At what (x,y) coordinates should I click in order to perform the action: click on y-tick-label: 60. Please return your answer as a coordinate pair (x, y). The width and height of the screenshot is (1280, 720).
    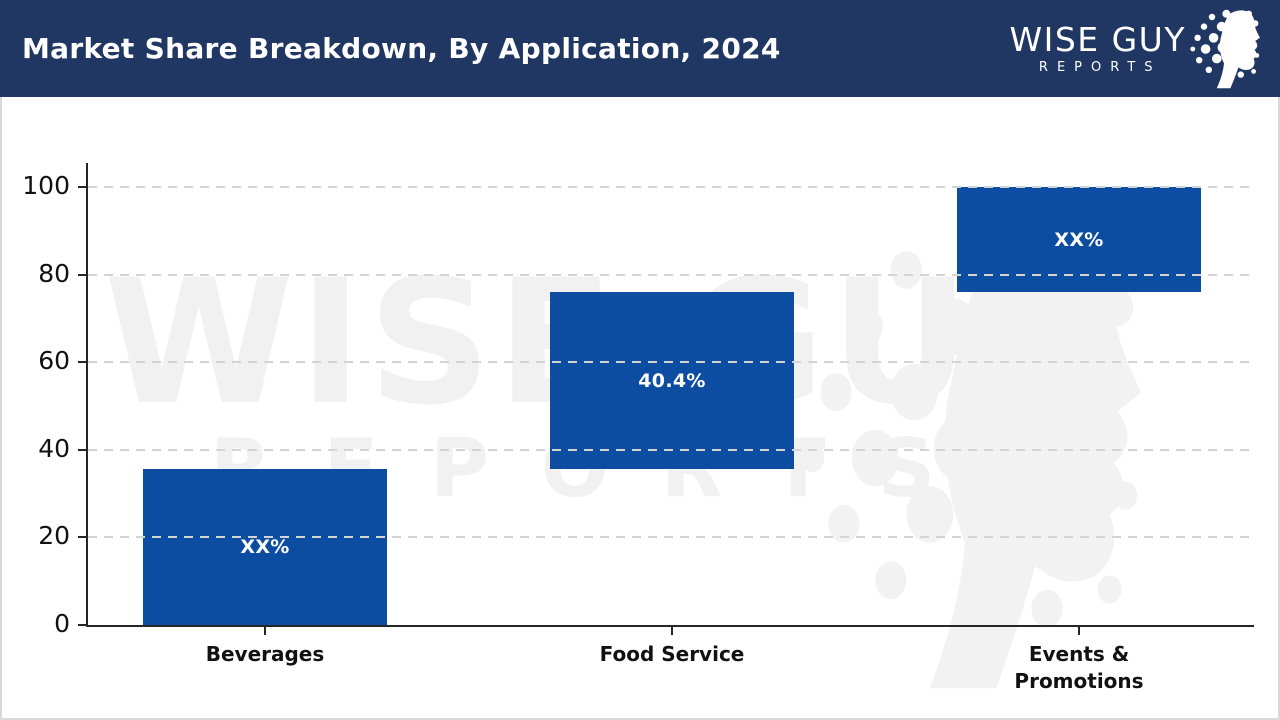
    Looking at the image, I should click on (54, 361).